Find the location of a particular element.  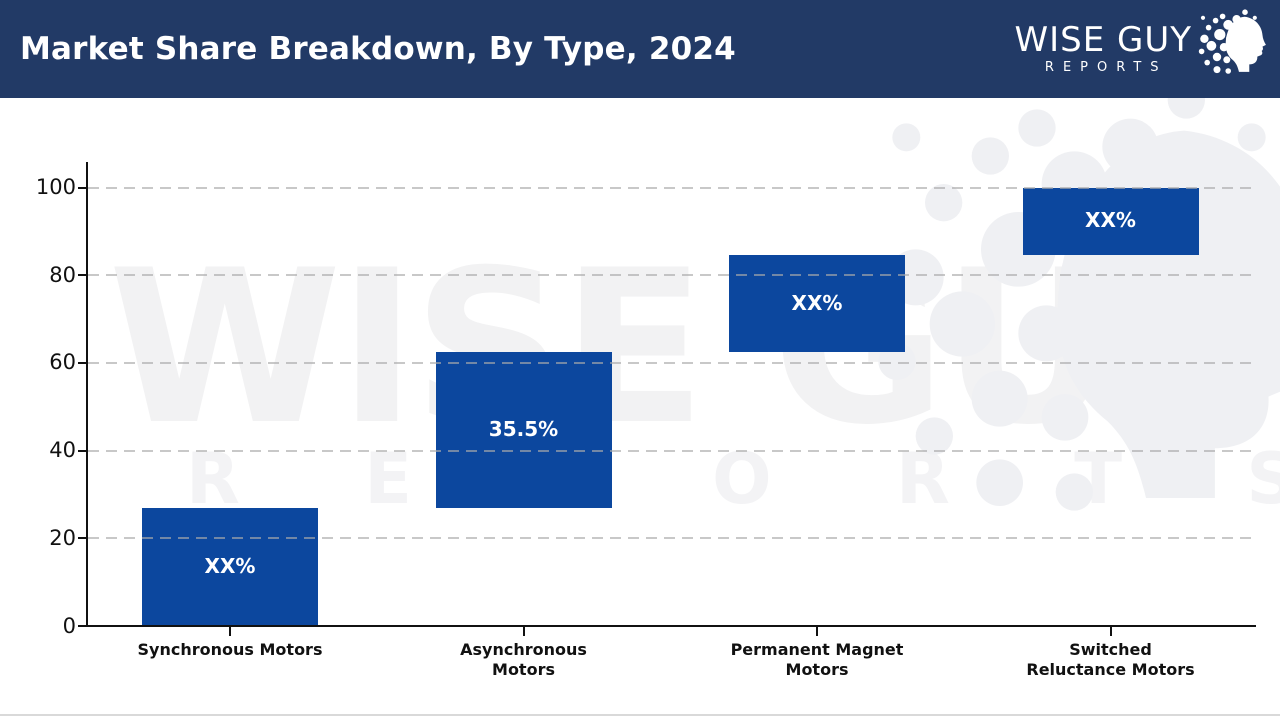

x-category-label: Asynchronous Motors is located at coordinates (523, 659).